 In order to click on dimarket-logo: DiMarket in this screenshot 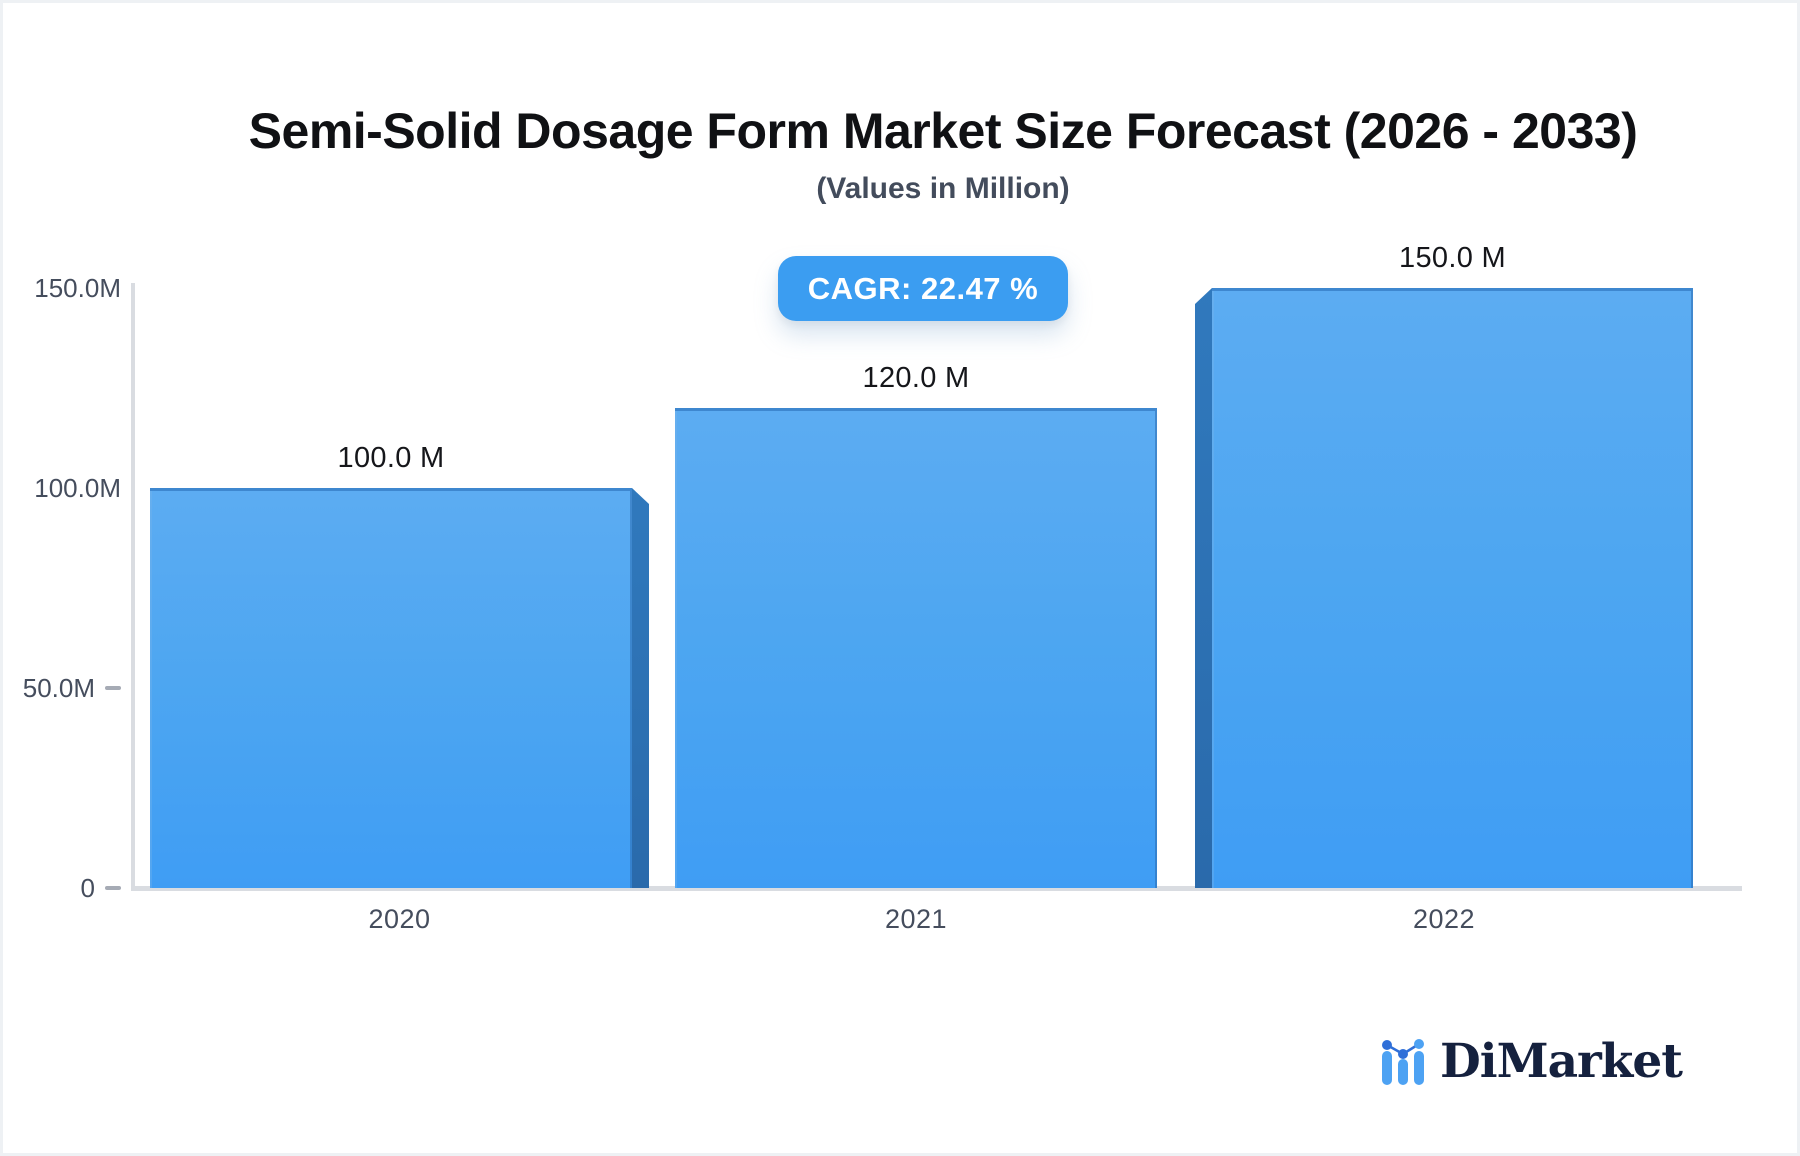, I will do `click(1531, 1061)`.